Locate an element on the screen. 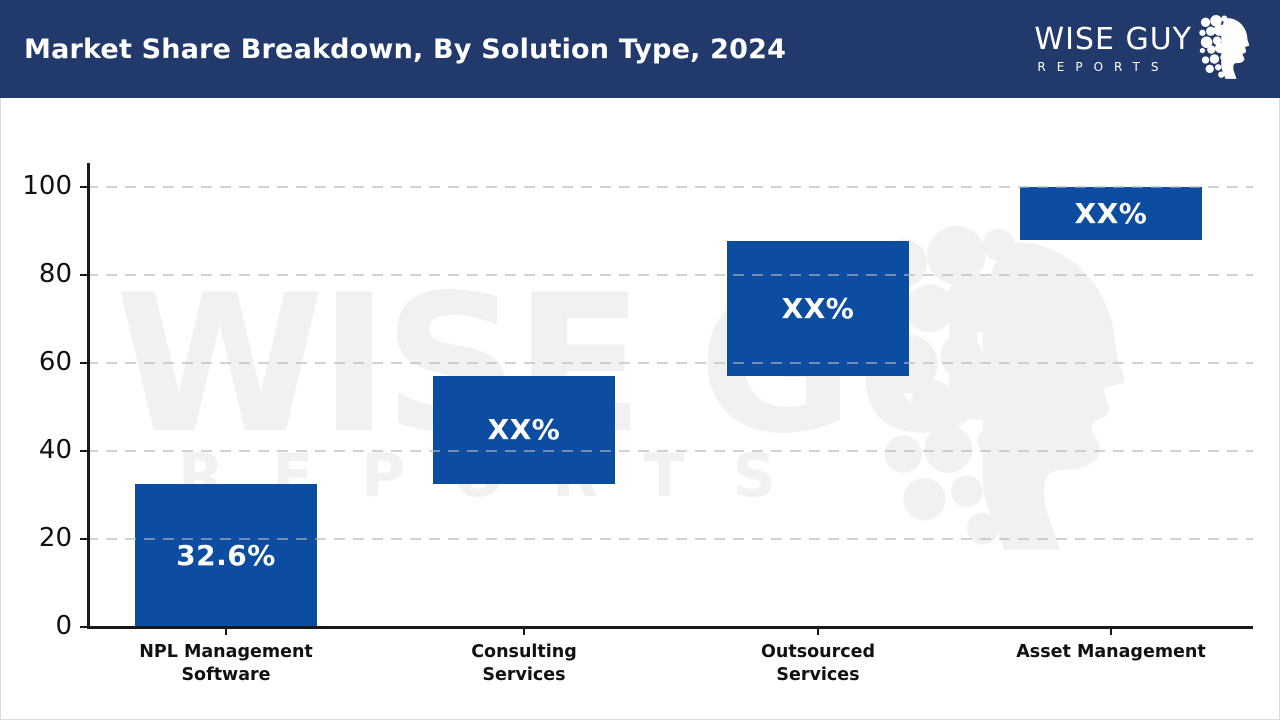  y-tick-label: 20 is located at coordinates (55, 538).